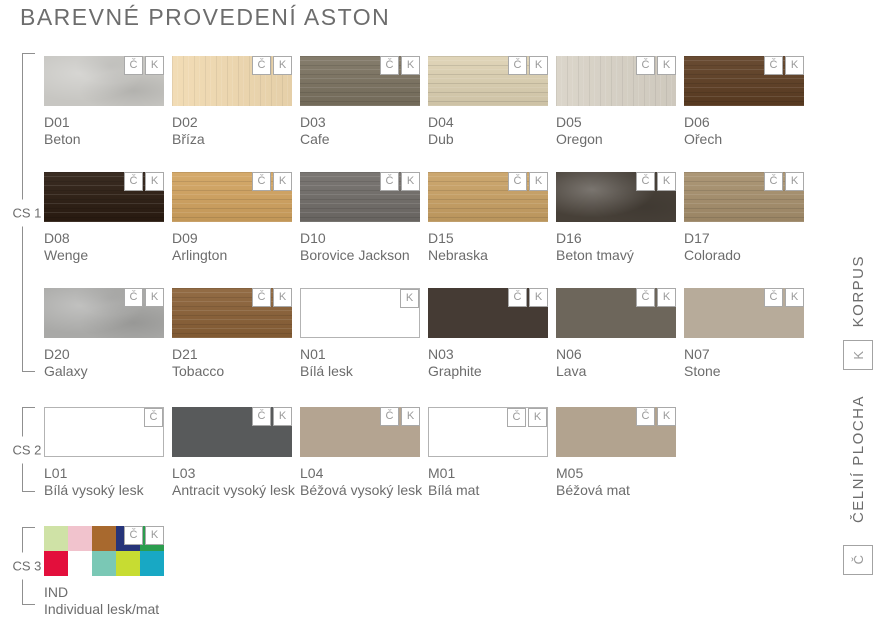 The width and height of the screenshot is (883, 622). What do you see at coordinates (697, 354) in the screenshot?
I see `swatch-code: N07` at bounding box center [697, 354].